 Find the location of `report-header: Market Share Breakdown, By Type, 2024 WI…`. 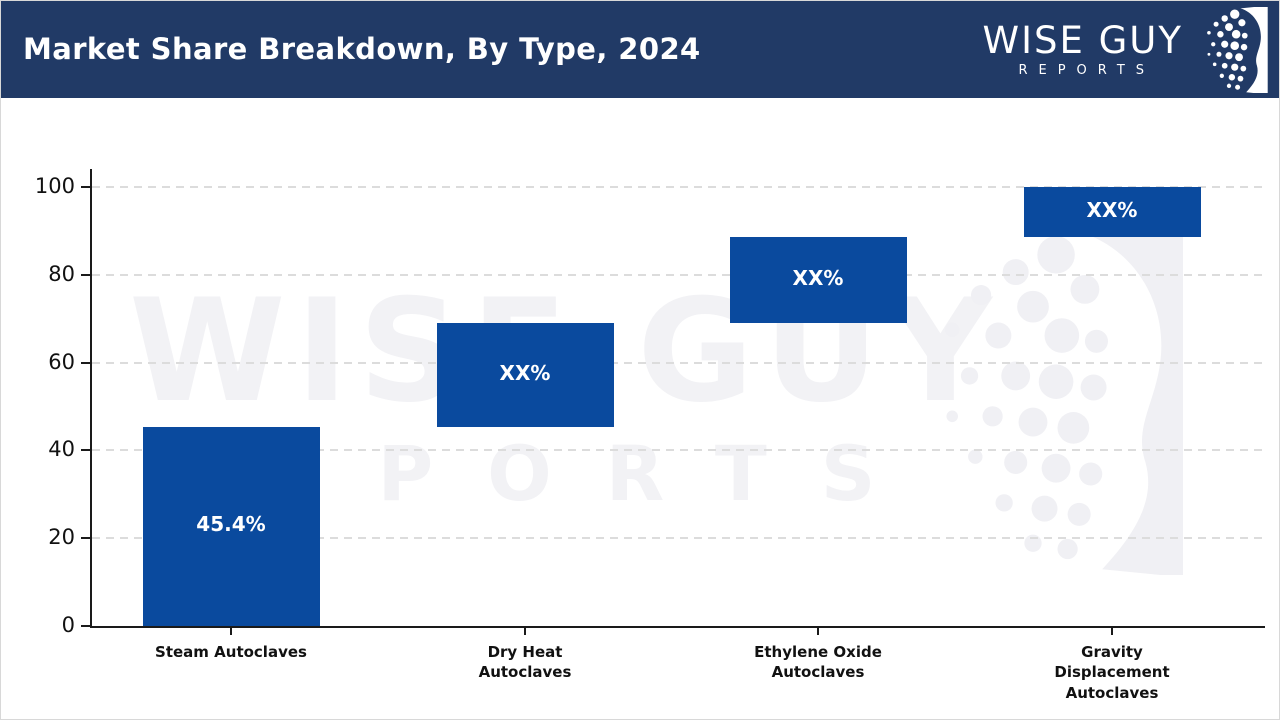

report-header: Market Share Breakdown, By Type, 2024 WI… is located at coordinates (640, 49).